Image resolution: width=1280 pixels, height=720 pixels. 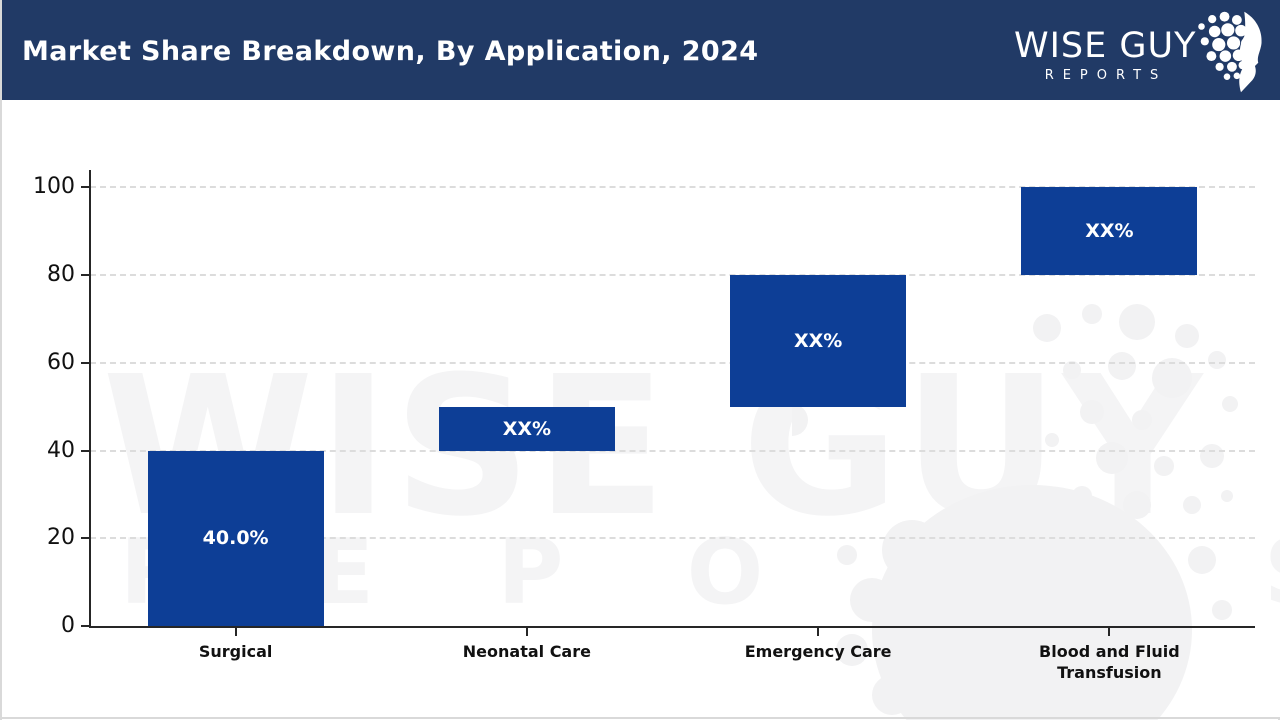 What do you see at coordinates (61, 362) in the screenshot?
I see `y-tick-label-60: 60` at bounding box center [61, 362].